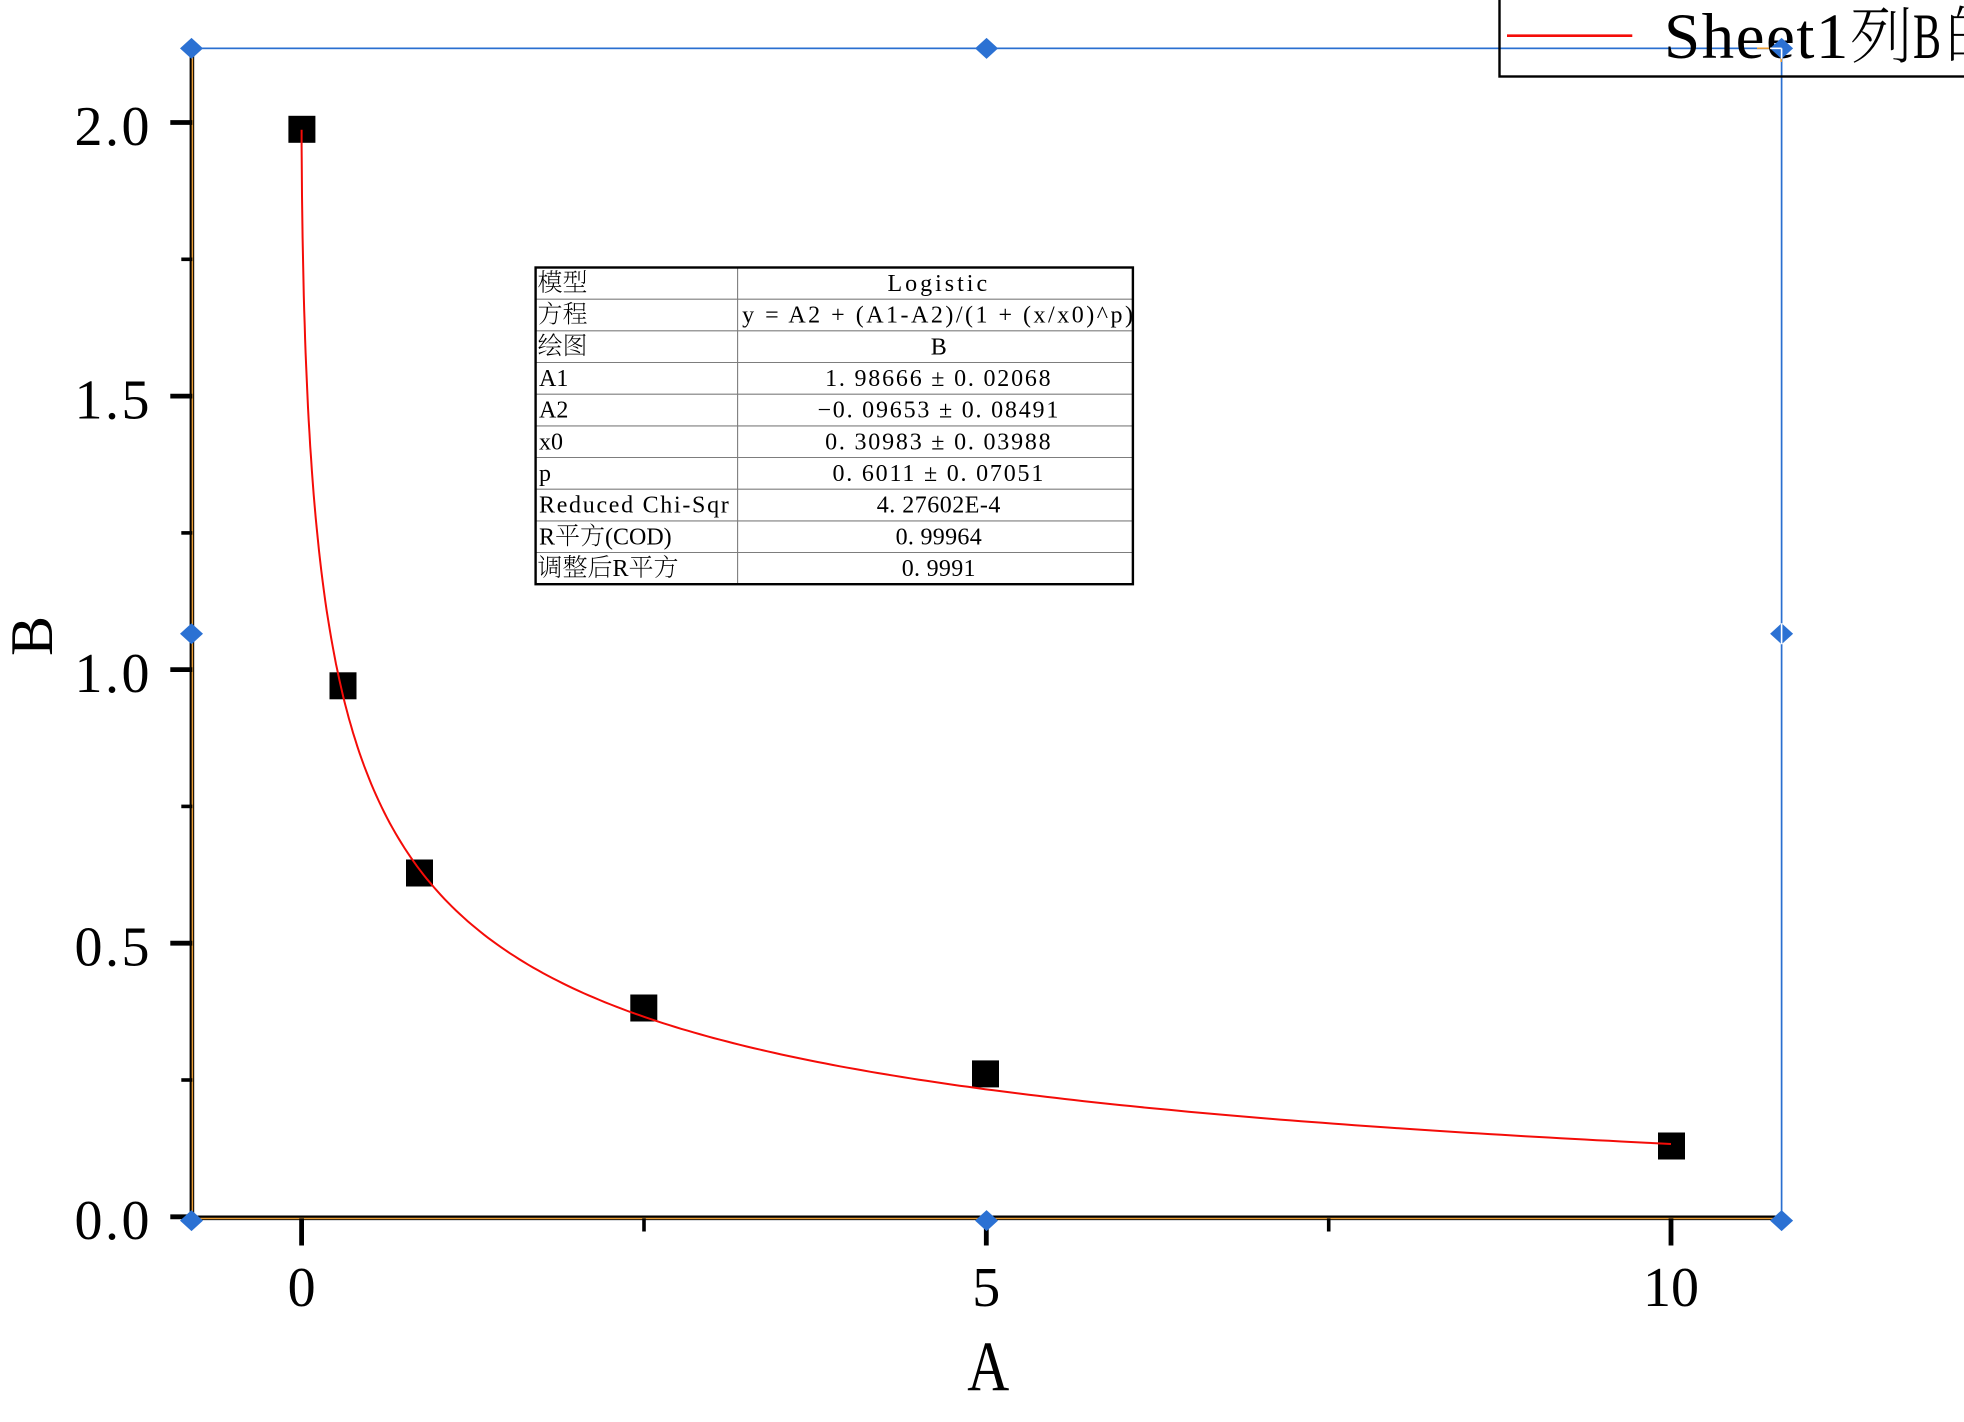 The height and width of the screenshot is (1422, 1964). What do you see at coordinates (551, 442) in the screenshot?
I see `svg-text: x0` at bounding box center [551, 442].